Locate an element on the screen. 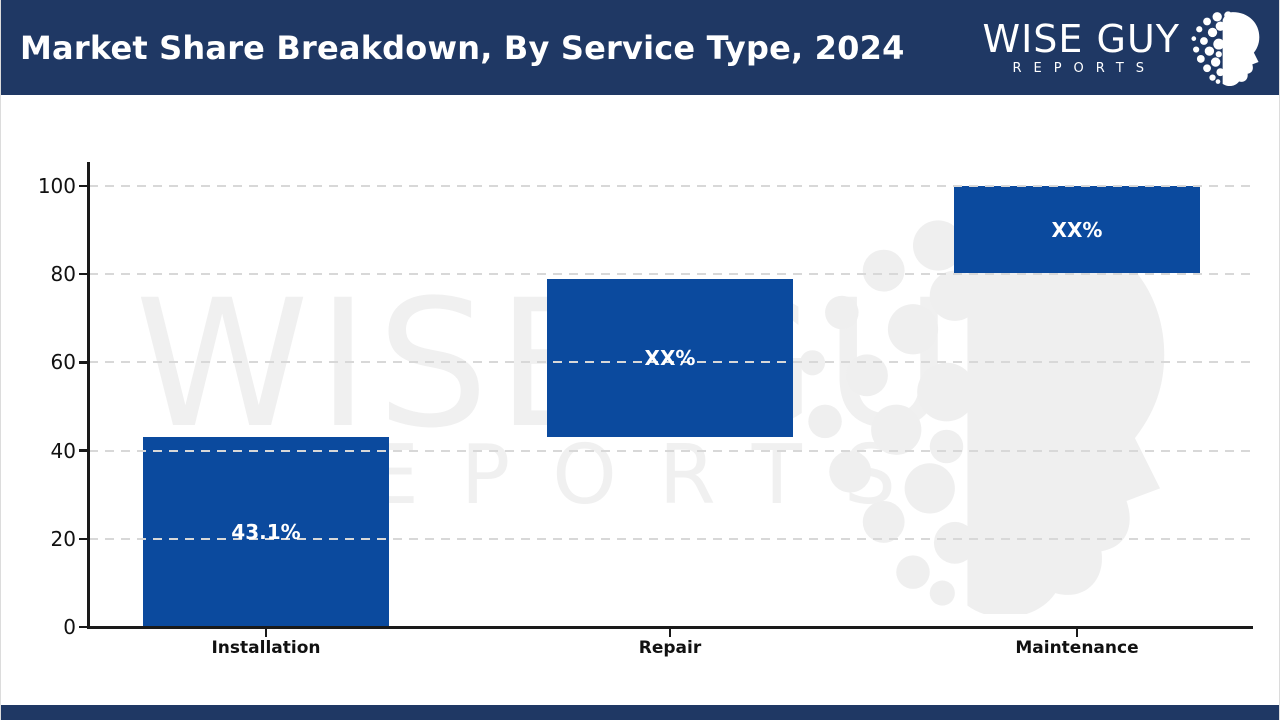 The width and height of the screenshot is (1280, 720). brand-name: WISE GUY is located at coordinates (1081, 39).